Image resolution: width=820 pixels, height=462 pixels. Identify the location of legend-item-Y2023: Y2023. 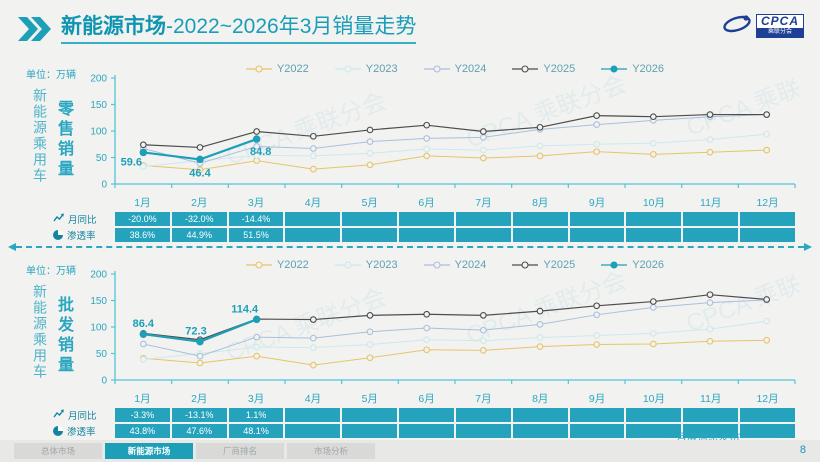
(366, 265).